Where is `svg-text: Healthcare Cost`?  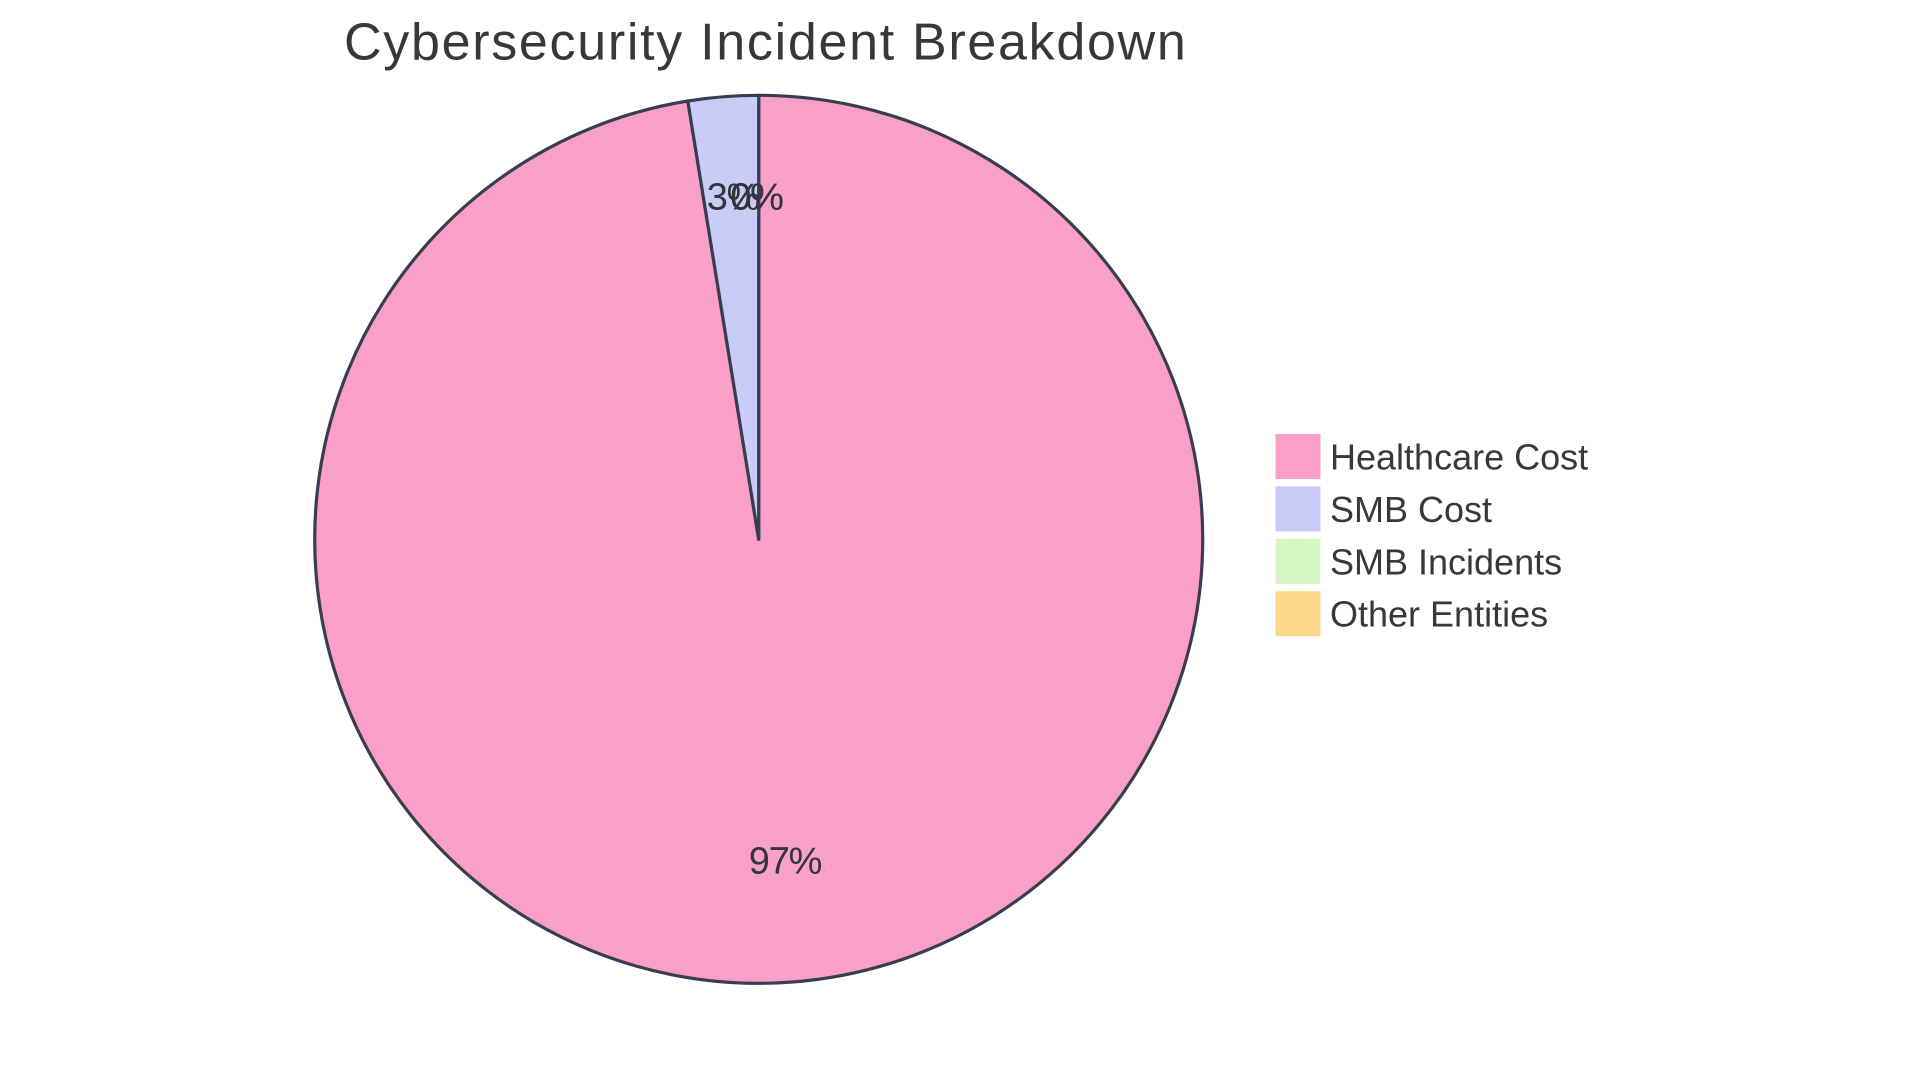 svg-text: Healthcare Cost is located at coordinates (1459, 457).